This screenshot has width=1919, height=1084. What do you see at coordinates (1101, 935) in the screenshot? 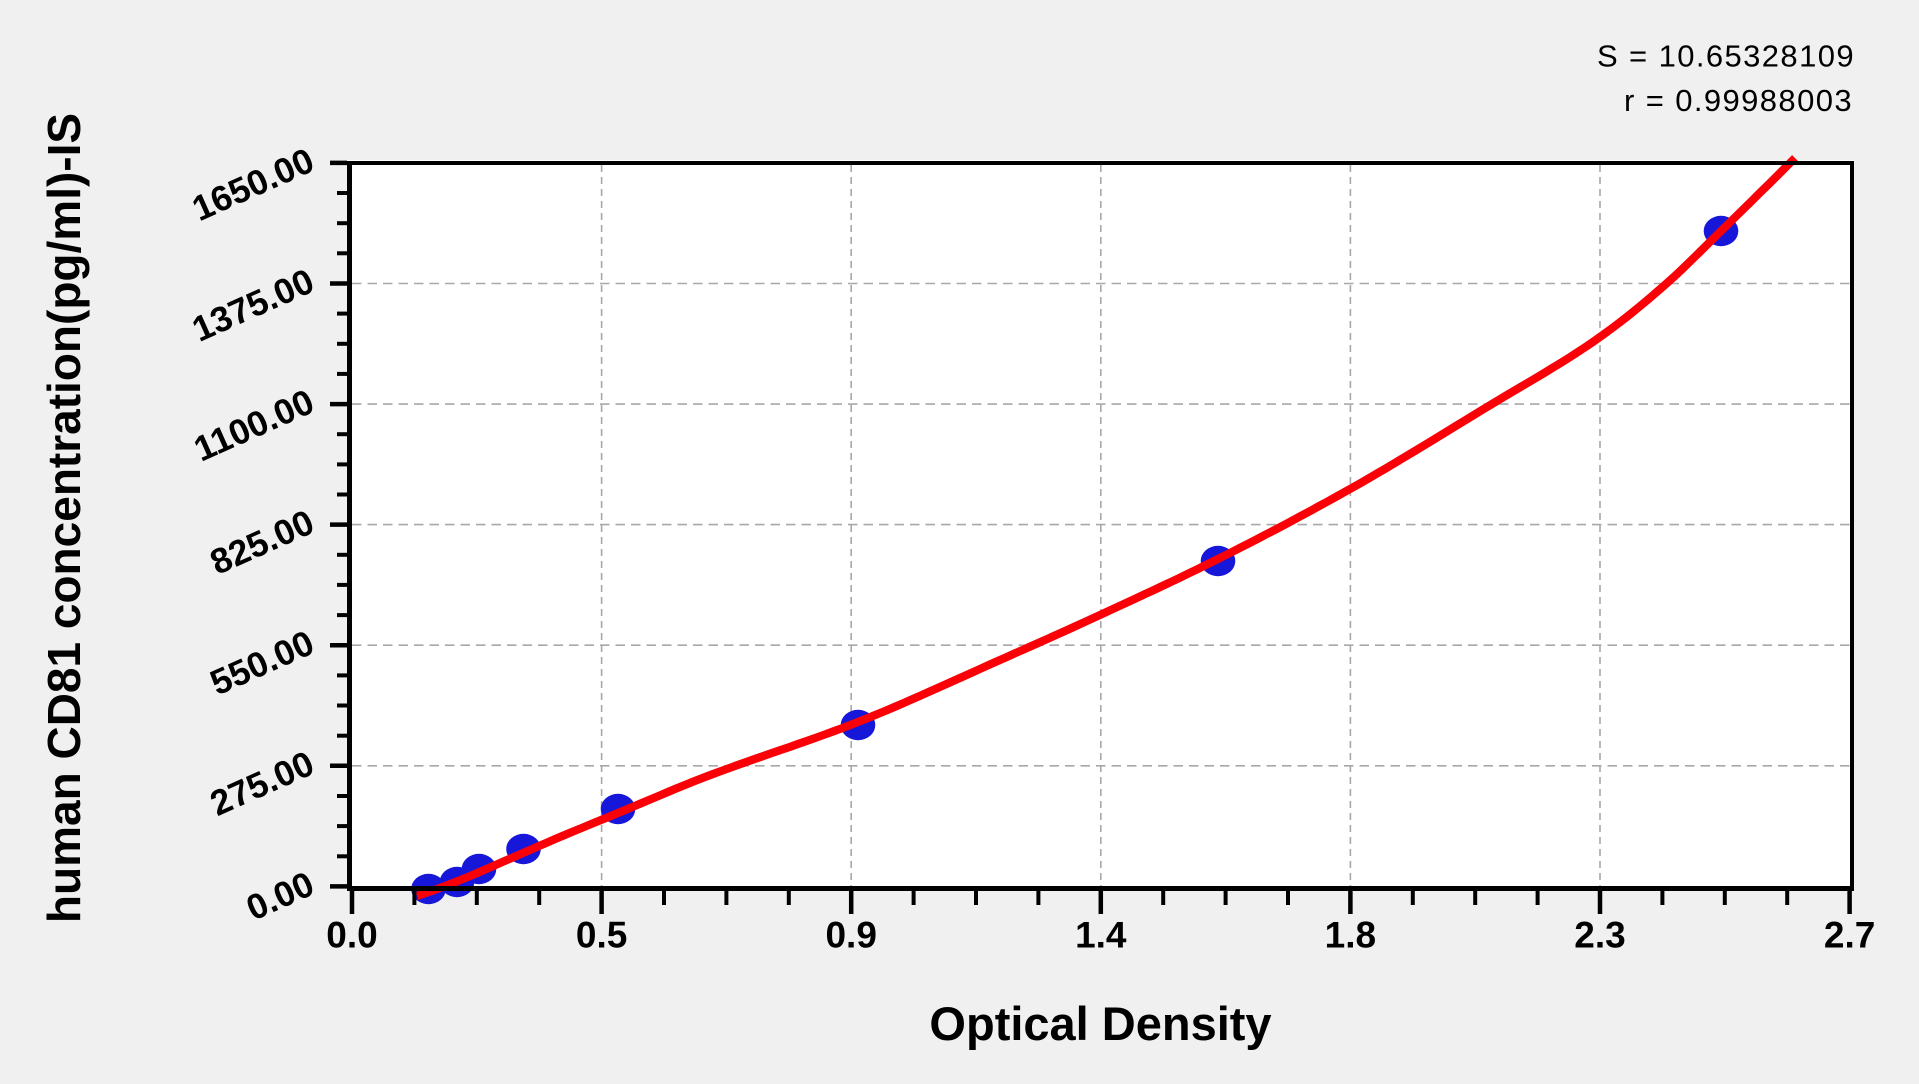
I see `svg-text: 1.4` at bounding box center [1101, 935].